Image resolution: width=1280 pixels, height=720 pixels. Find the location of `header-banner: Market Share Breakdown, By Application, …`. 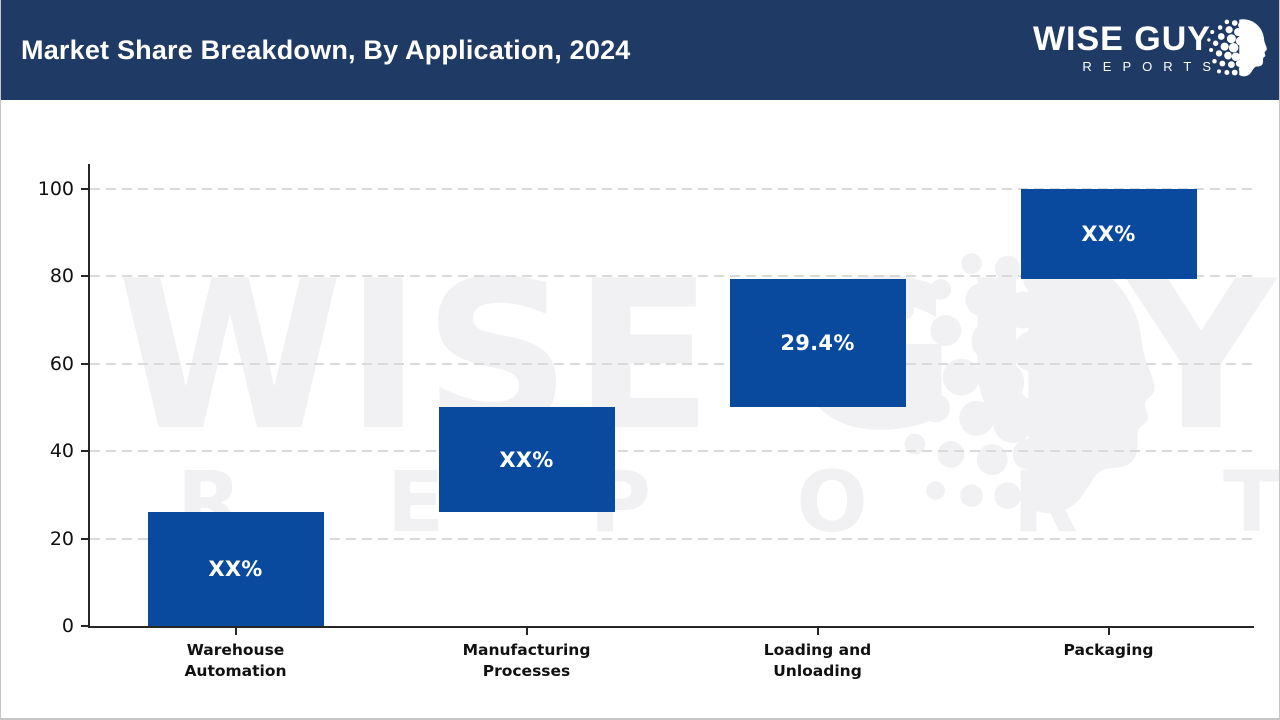

header-banner: Market Share Breakdown, By Application, … is located at coordinates (640, 50).